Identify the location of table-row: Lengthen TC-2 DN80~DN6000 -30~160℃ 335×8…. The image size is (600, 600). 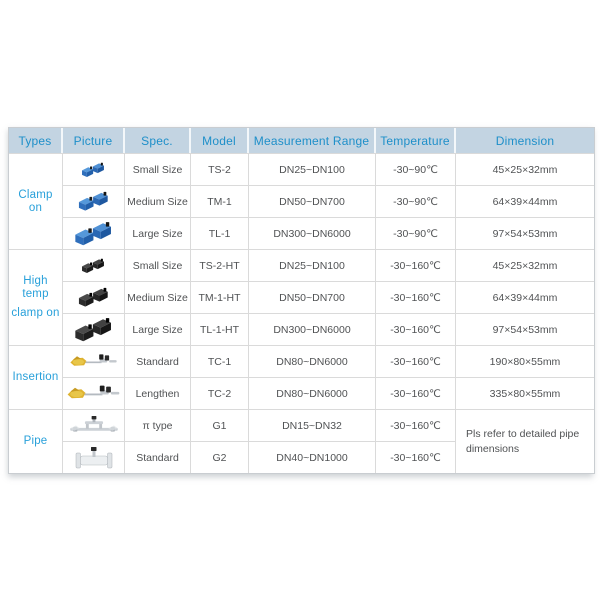
(301, 393).